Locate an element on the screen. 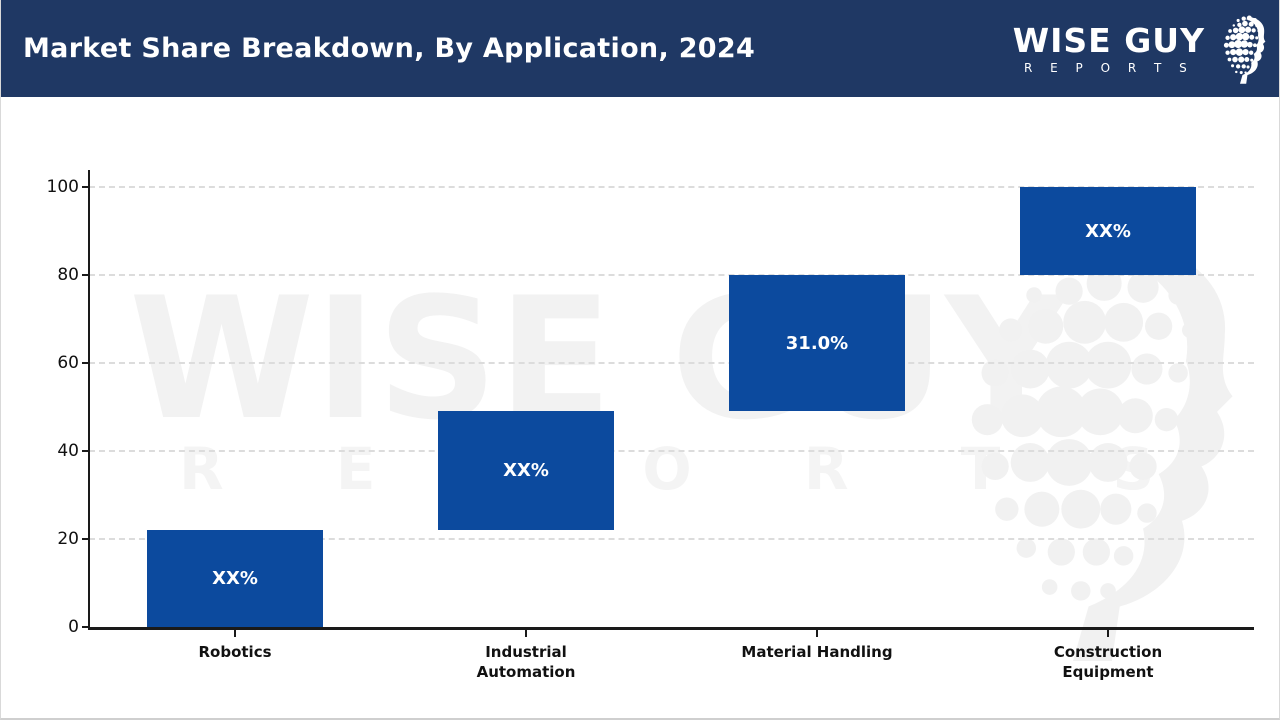  brand-text: WISE GUY R E P O R T S is located at coordinates (1108, 48).